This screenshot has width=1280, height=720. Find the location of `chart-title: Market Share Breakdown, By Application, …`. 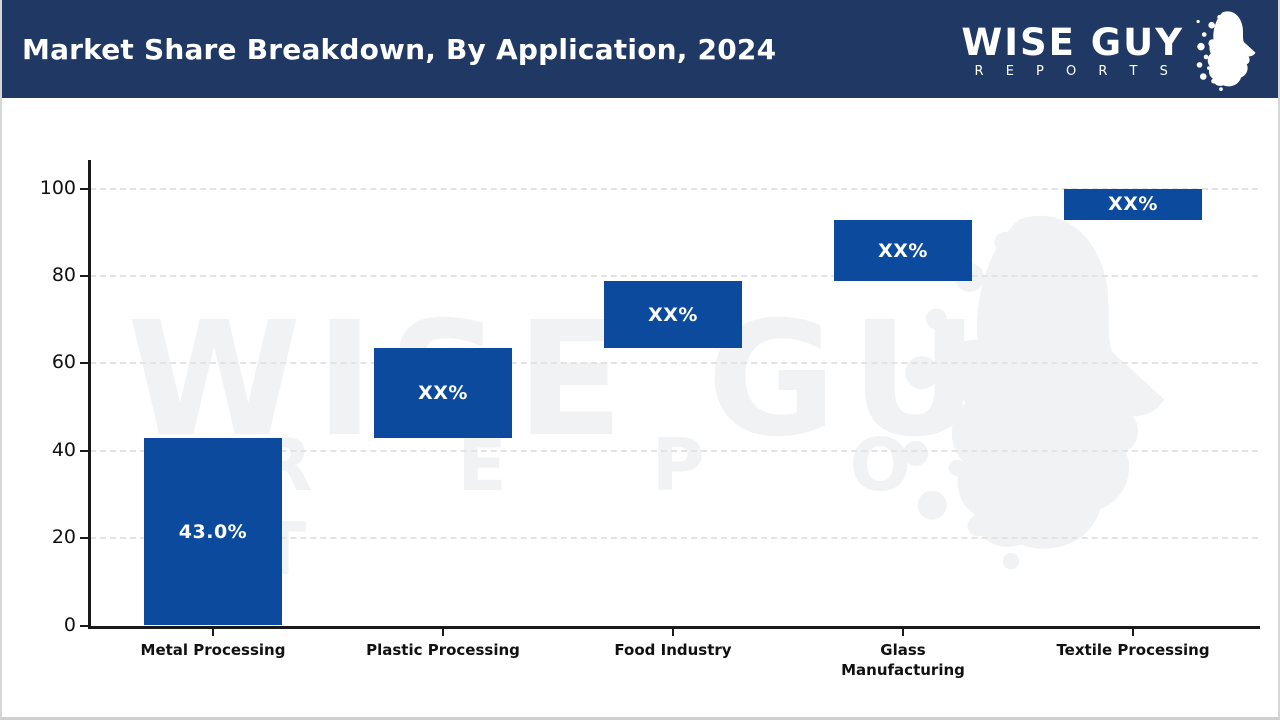

chart-title: Market Share Breakdown, By Application, … is located at coordinates (399, 49).